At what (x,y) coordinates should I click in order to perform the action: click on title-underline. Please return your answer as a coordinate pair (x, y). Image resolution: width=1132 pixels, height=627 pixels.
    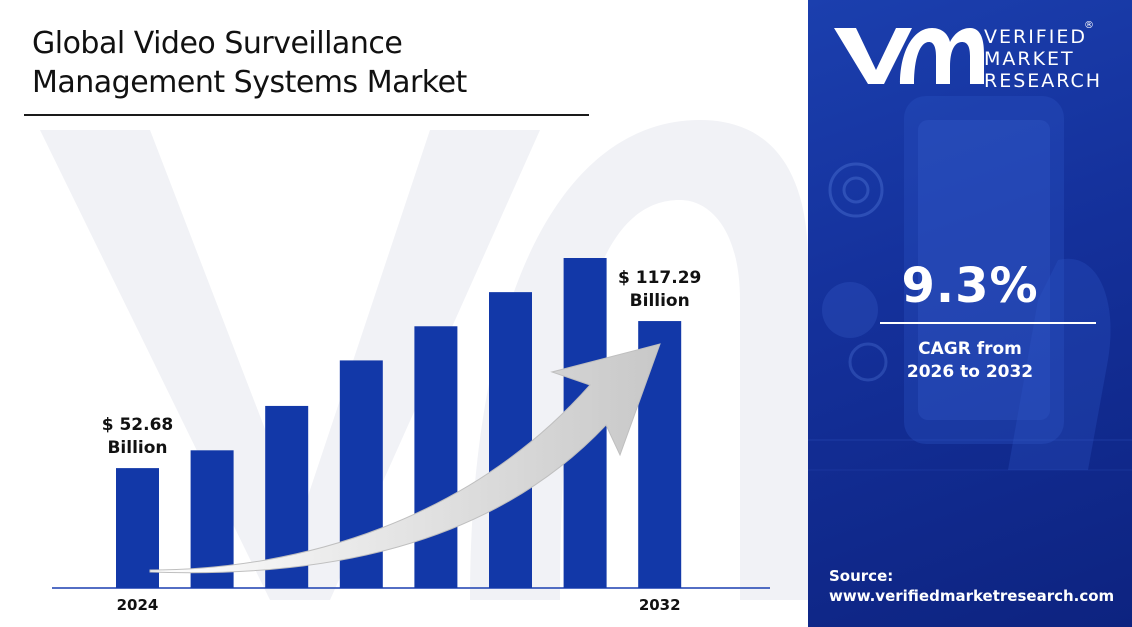
    Looking at the image, I should click on (306, 115).